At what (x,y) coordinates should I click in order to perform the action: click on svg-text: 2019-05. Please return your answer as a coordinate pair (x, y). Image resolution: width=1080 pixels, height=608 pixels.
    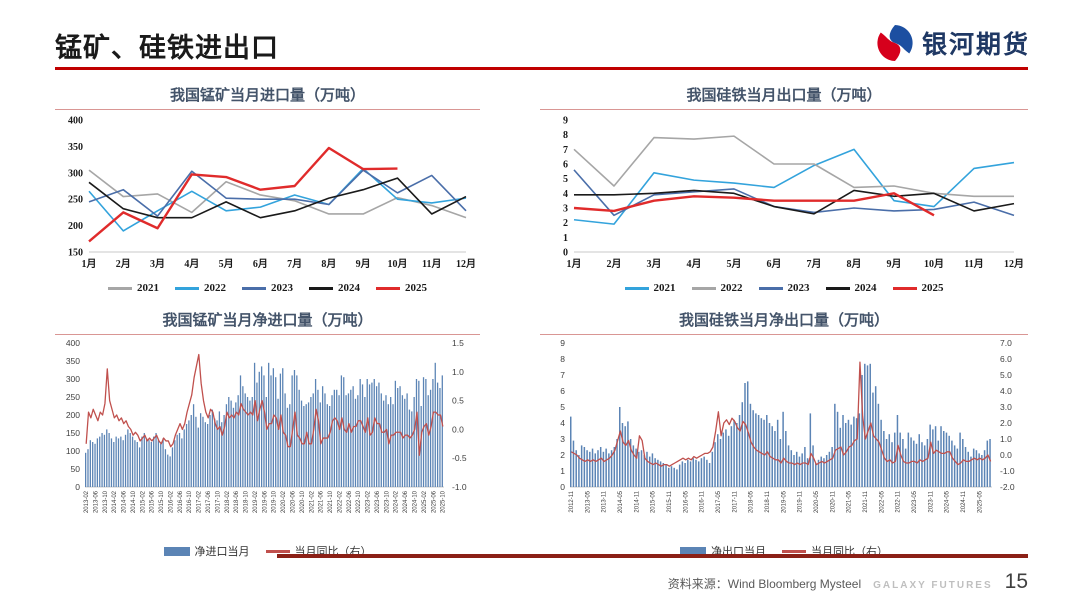
    Looking at the image, I should click on (784, 501).